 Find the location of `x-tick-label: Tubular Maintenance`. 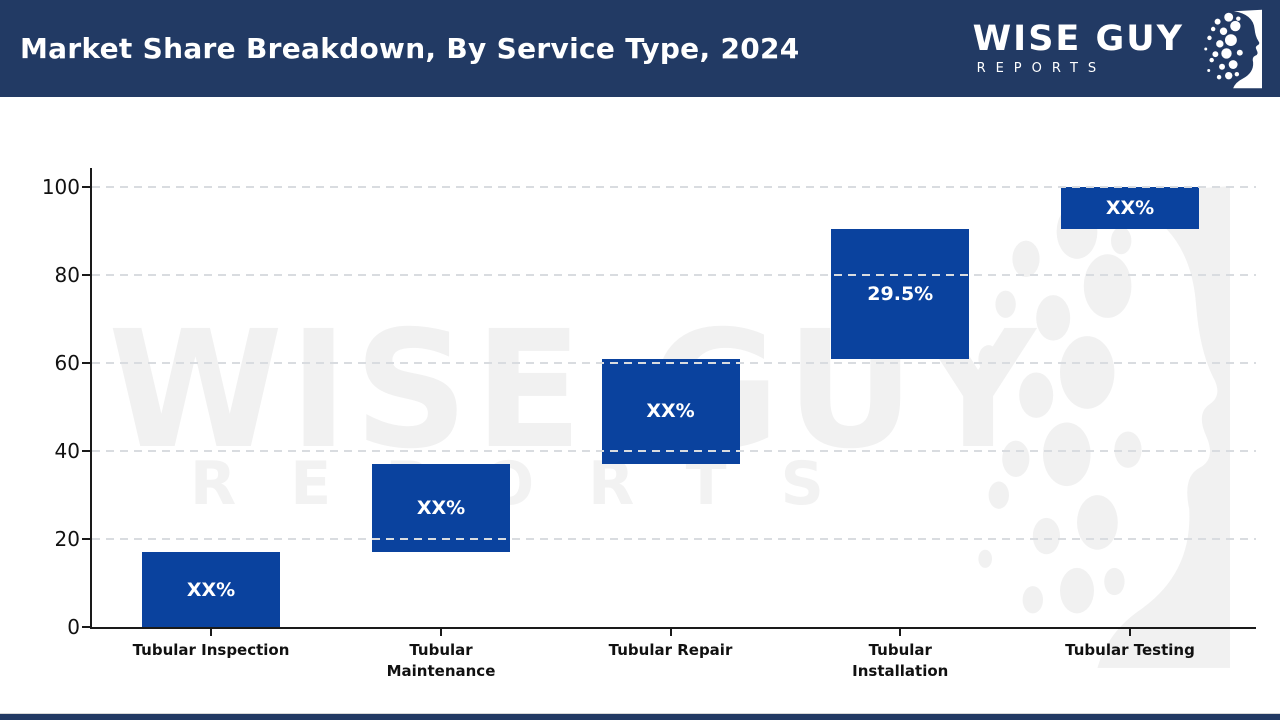

x-tick-label: Tubular Maintenance is located at coordinates (441, 660).